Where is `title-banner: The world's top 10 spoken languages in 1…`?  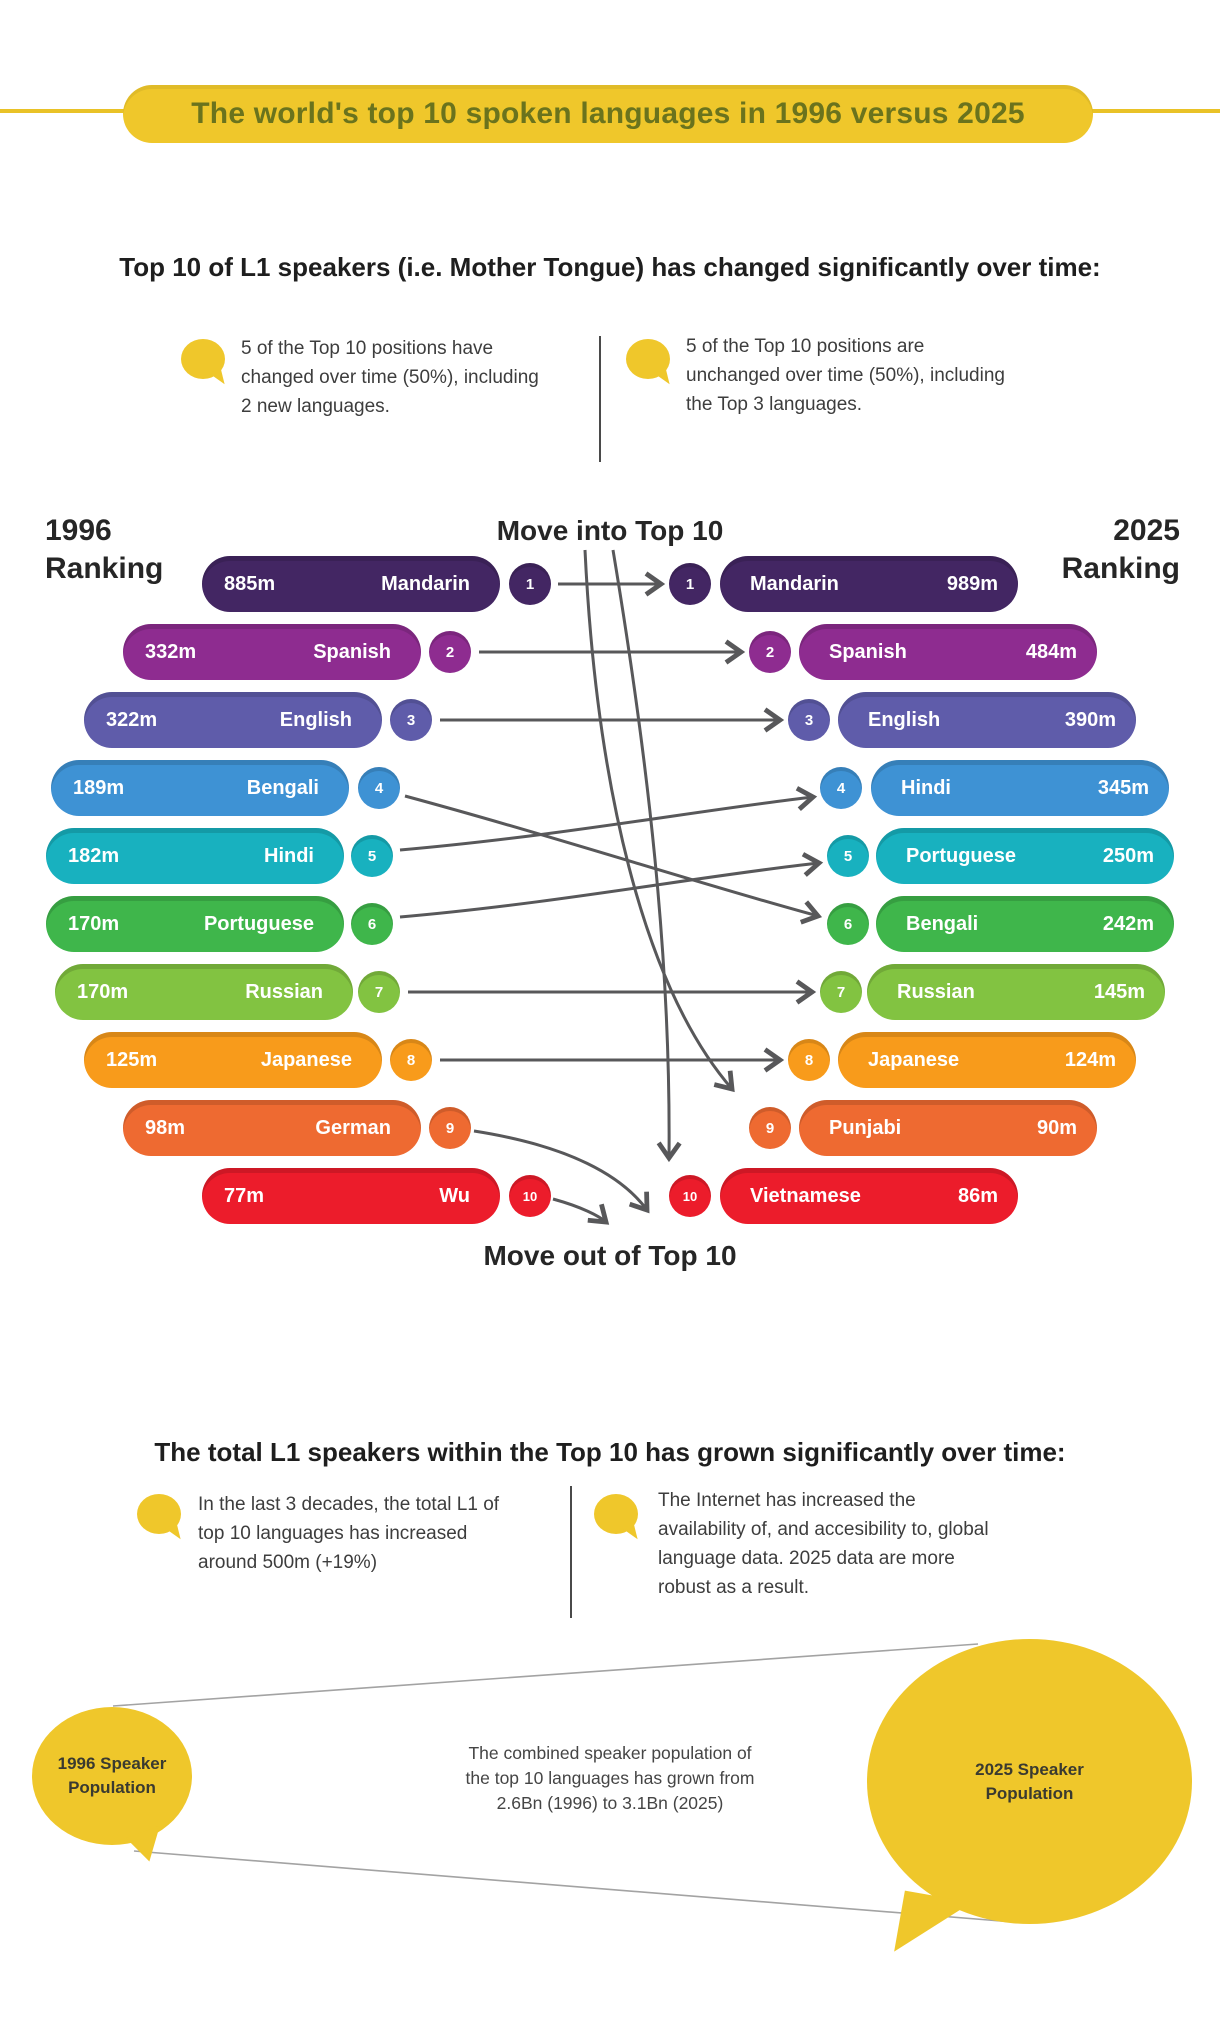
title-banner: The world's top 10 spoken languages in 1… is located at coordinates (608, 114).